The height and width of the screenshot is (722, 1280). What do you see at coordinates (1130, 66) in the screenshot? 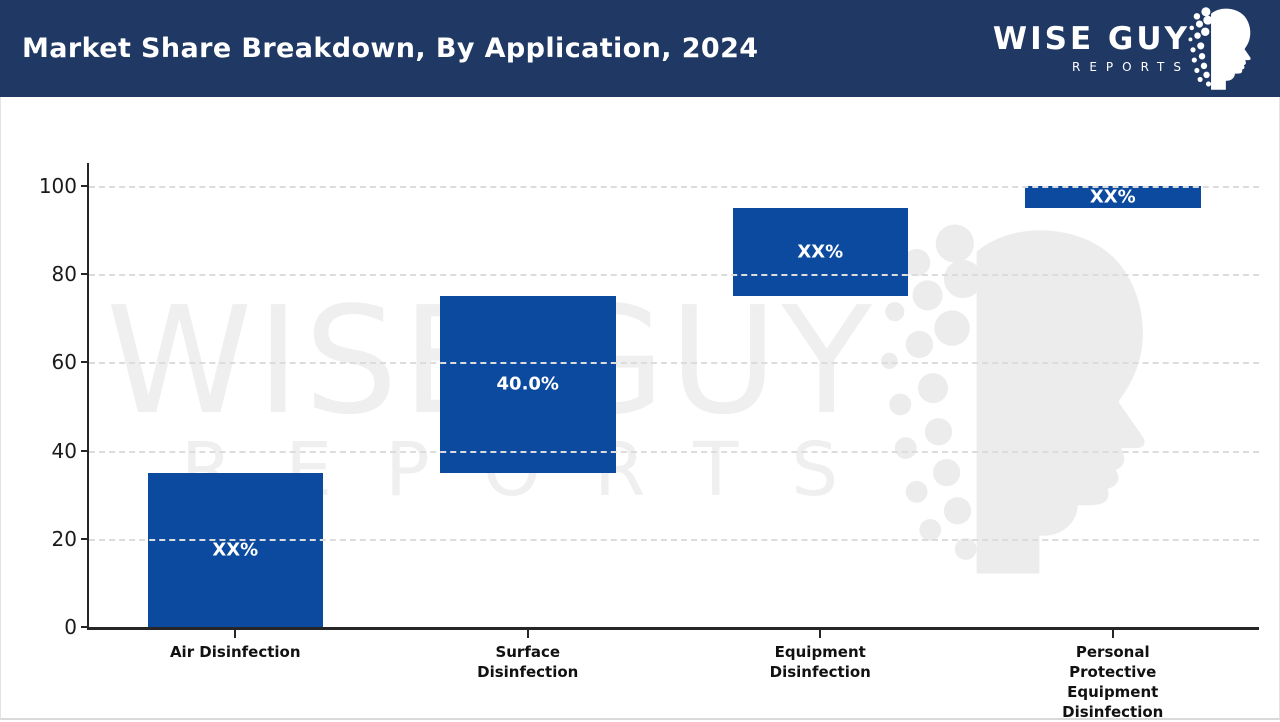
I see `brand-logo-subtitle: REPORTS` at bounding box center [1130, 66].